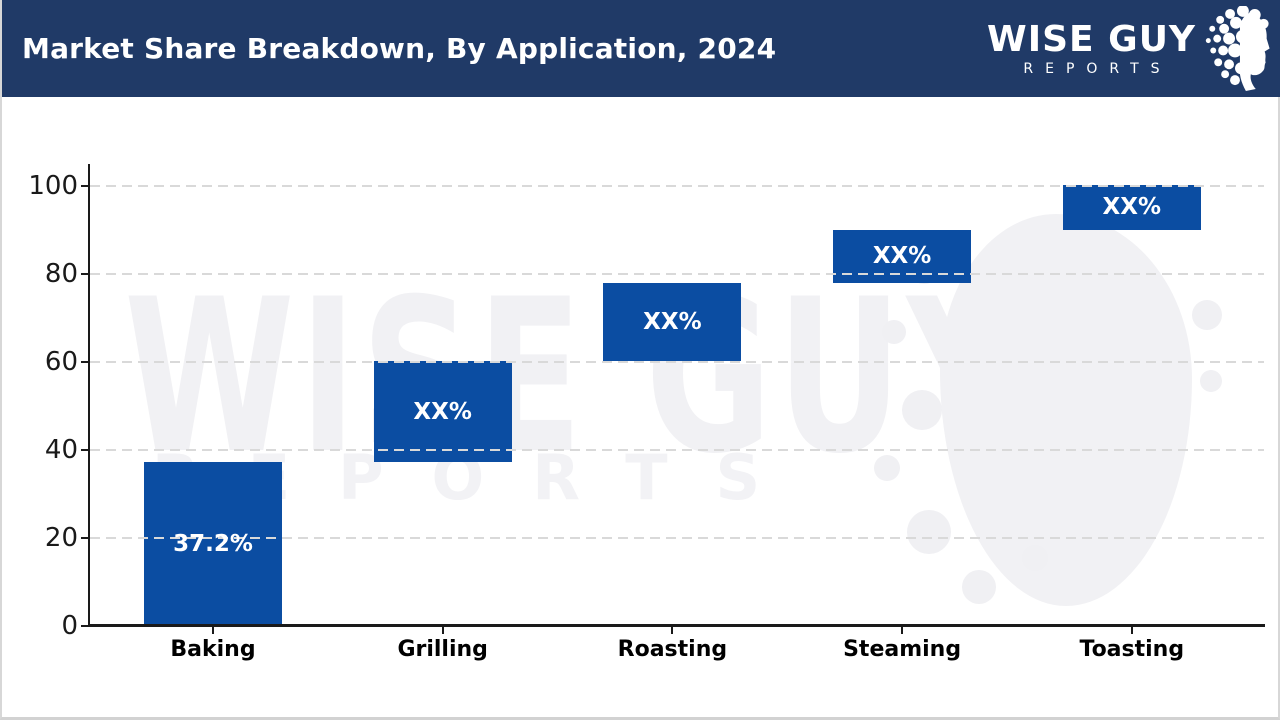 The width and height of the screenshot is (1280, 720). What do you see at coordinates (1066, 410) in the screenshot?
I see `watermark-head-shape` at bounding box center [1066, 410].